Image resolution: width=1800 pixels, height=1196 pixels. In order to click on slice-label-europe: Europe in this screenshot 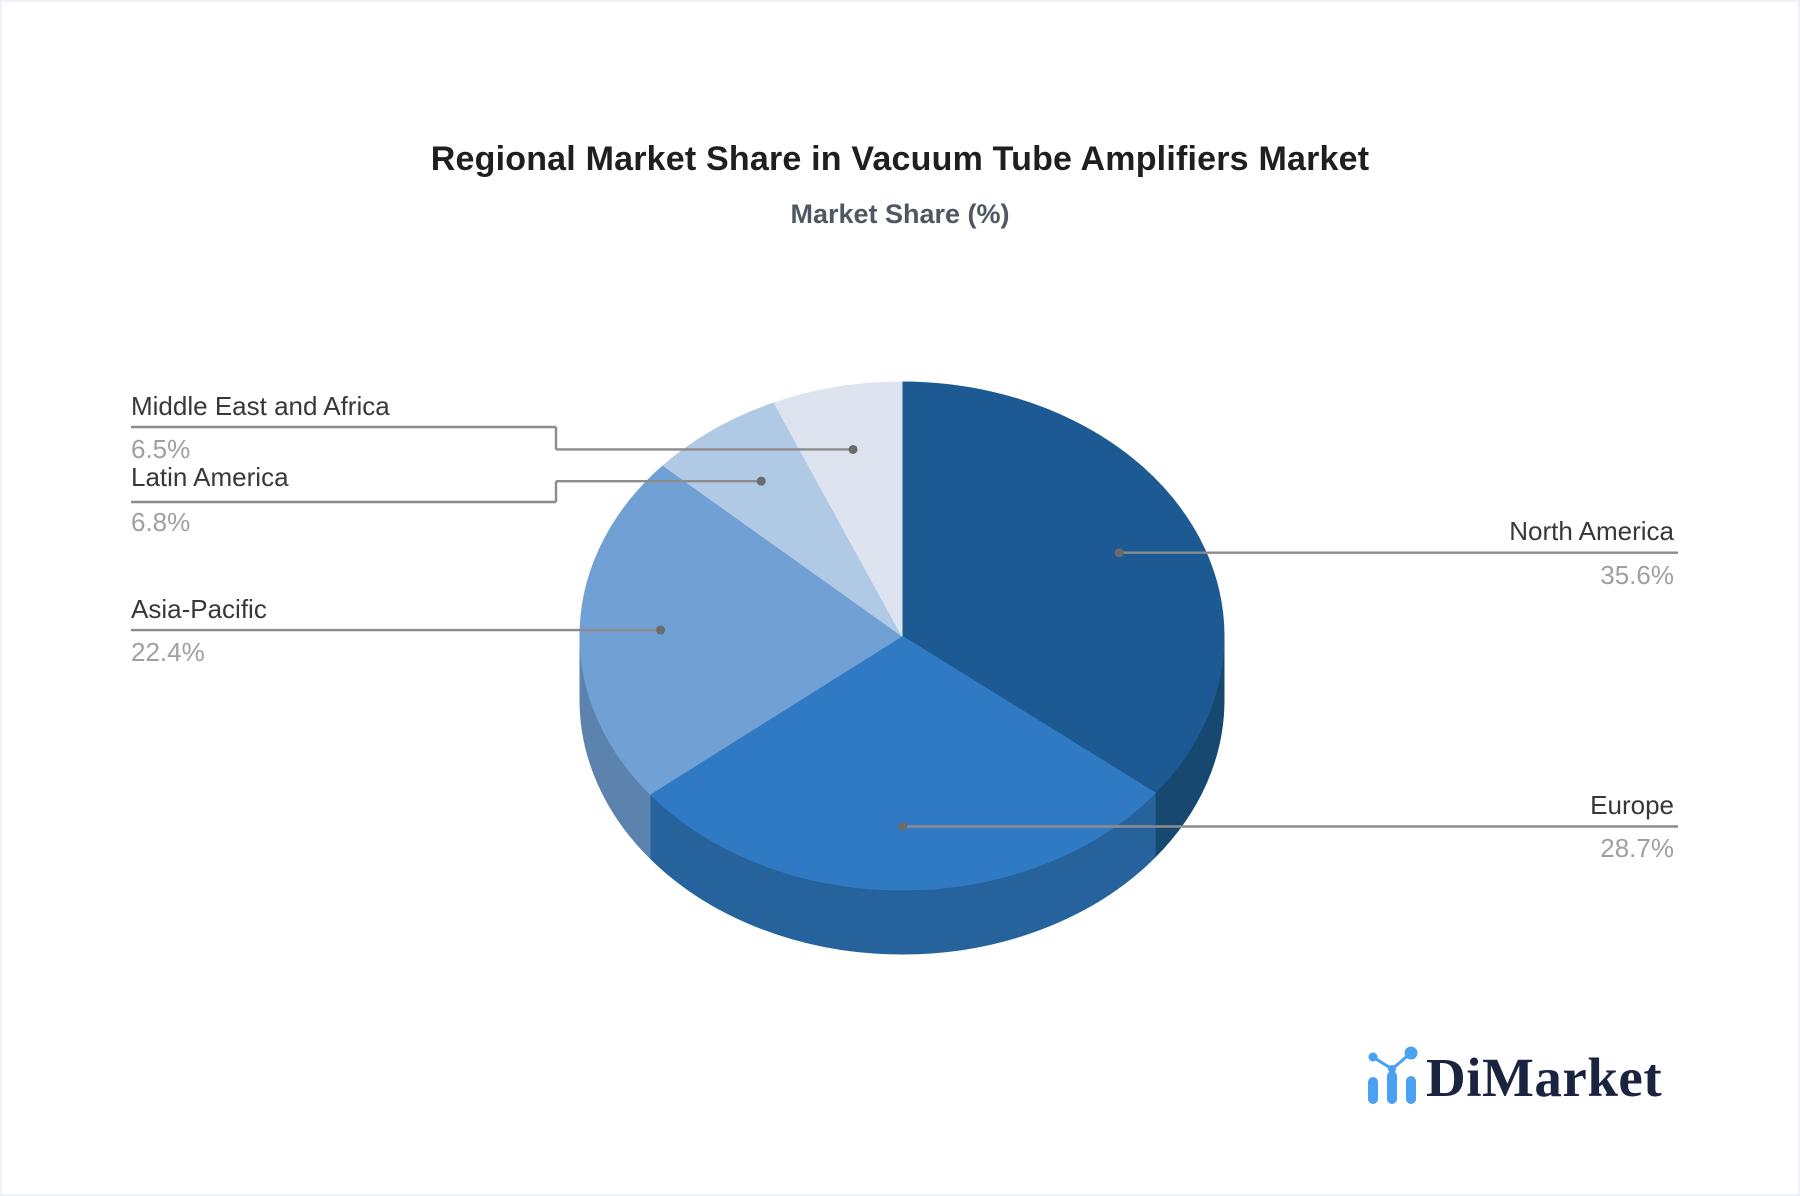, I will do `click(1632, 805)`.